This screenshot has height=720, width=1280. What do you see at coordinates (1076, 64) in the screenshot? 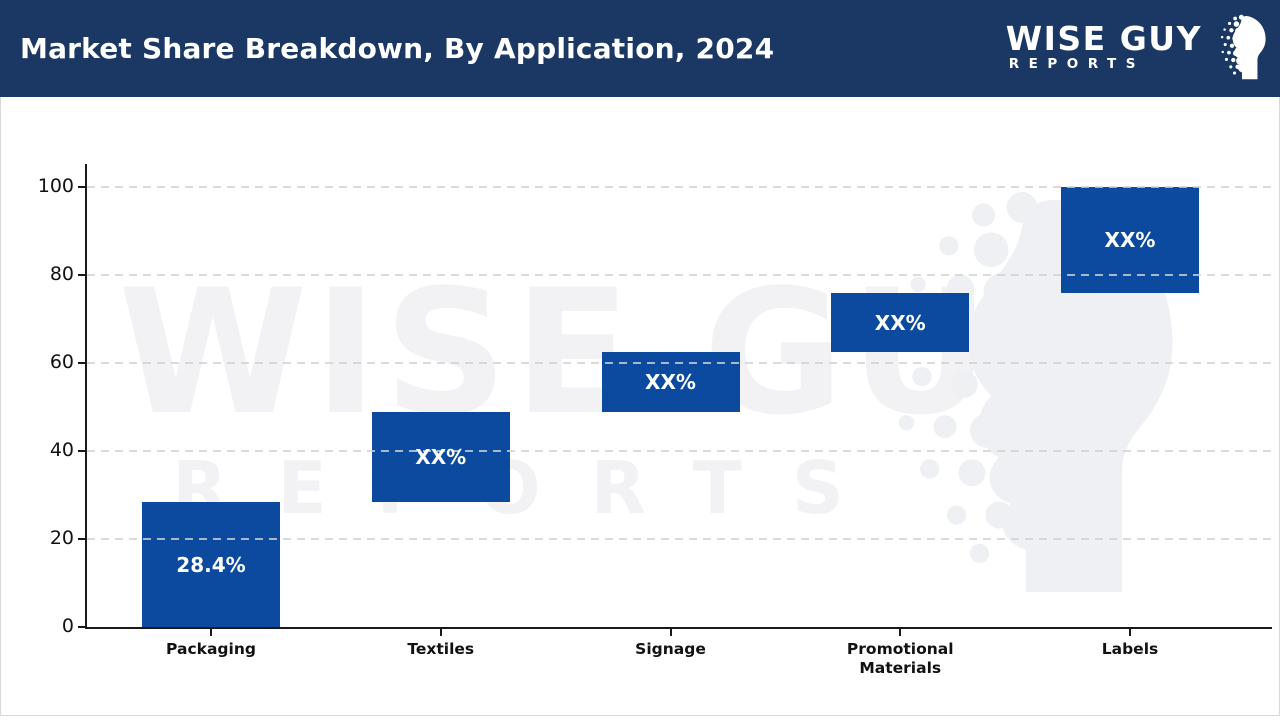
I see `logo-subtitle: REPORTS` at bounding box center [1076, 64].